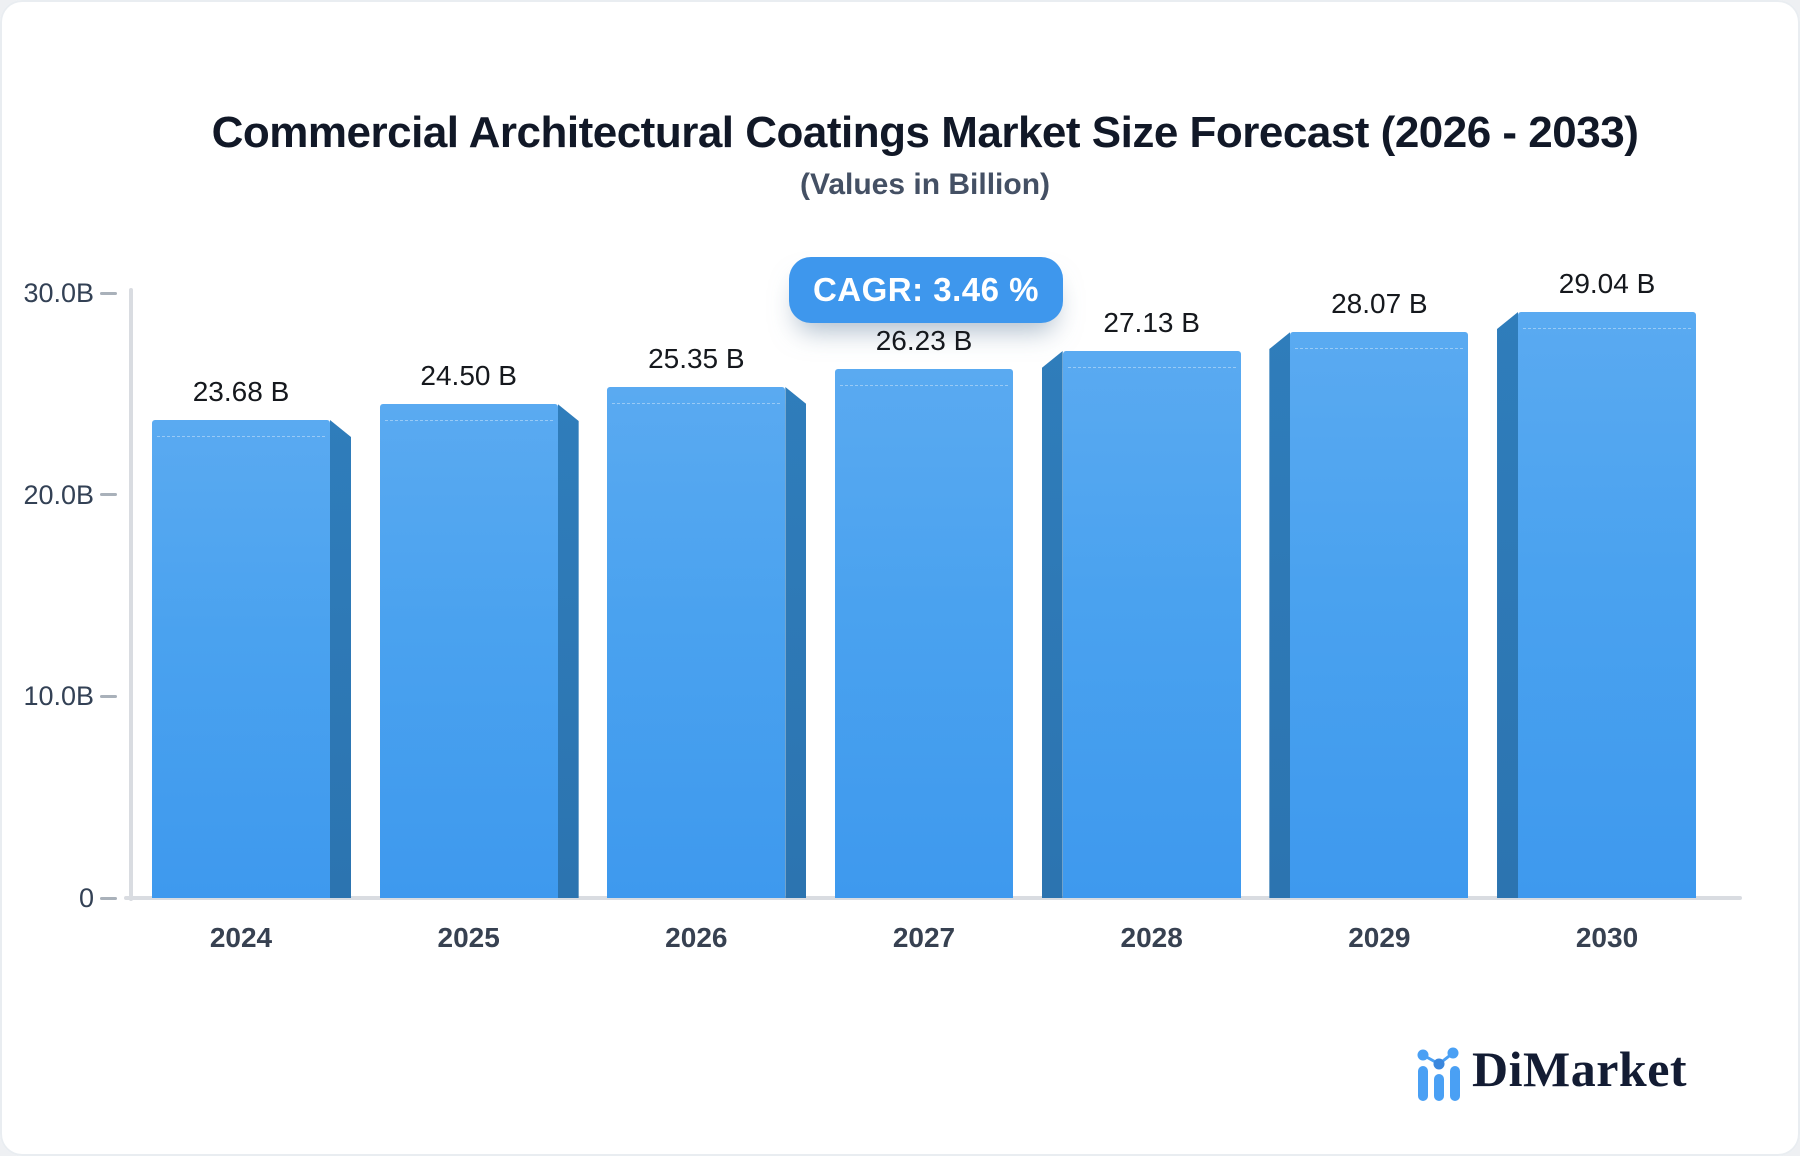  I want to click on x-axis-category-label: 2030, so click(1607, 937).